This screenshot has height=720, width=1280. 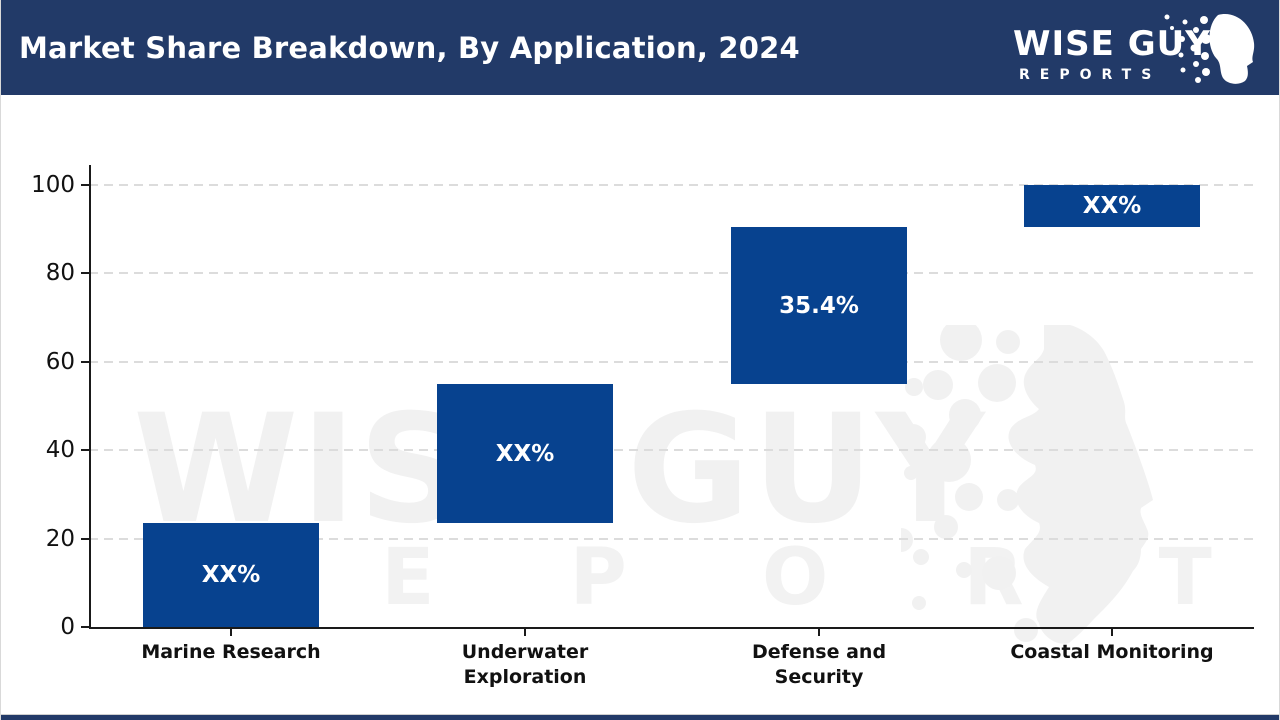 What do you see at coordinates (53, 184) in the screenshot?
I see `y-tick-label: 100` at bounding box center [53, 184].